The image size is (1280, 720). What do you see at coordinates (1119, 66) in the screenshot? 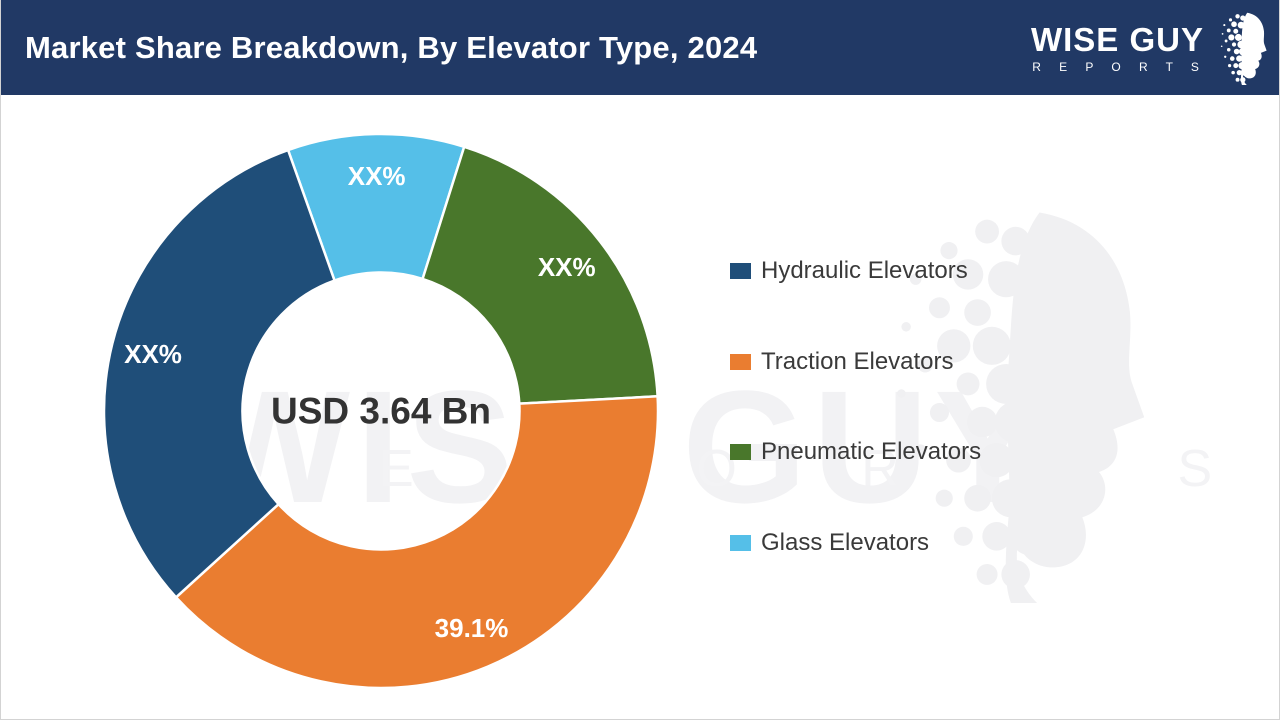
I see `brand-subtitle: R E P O R T S` at bounding box center [1119, 66].